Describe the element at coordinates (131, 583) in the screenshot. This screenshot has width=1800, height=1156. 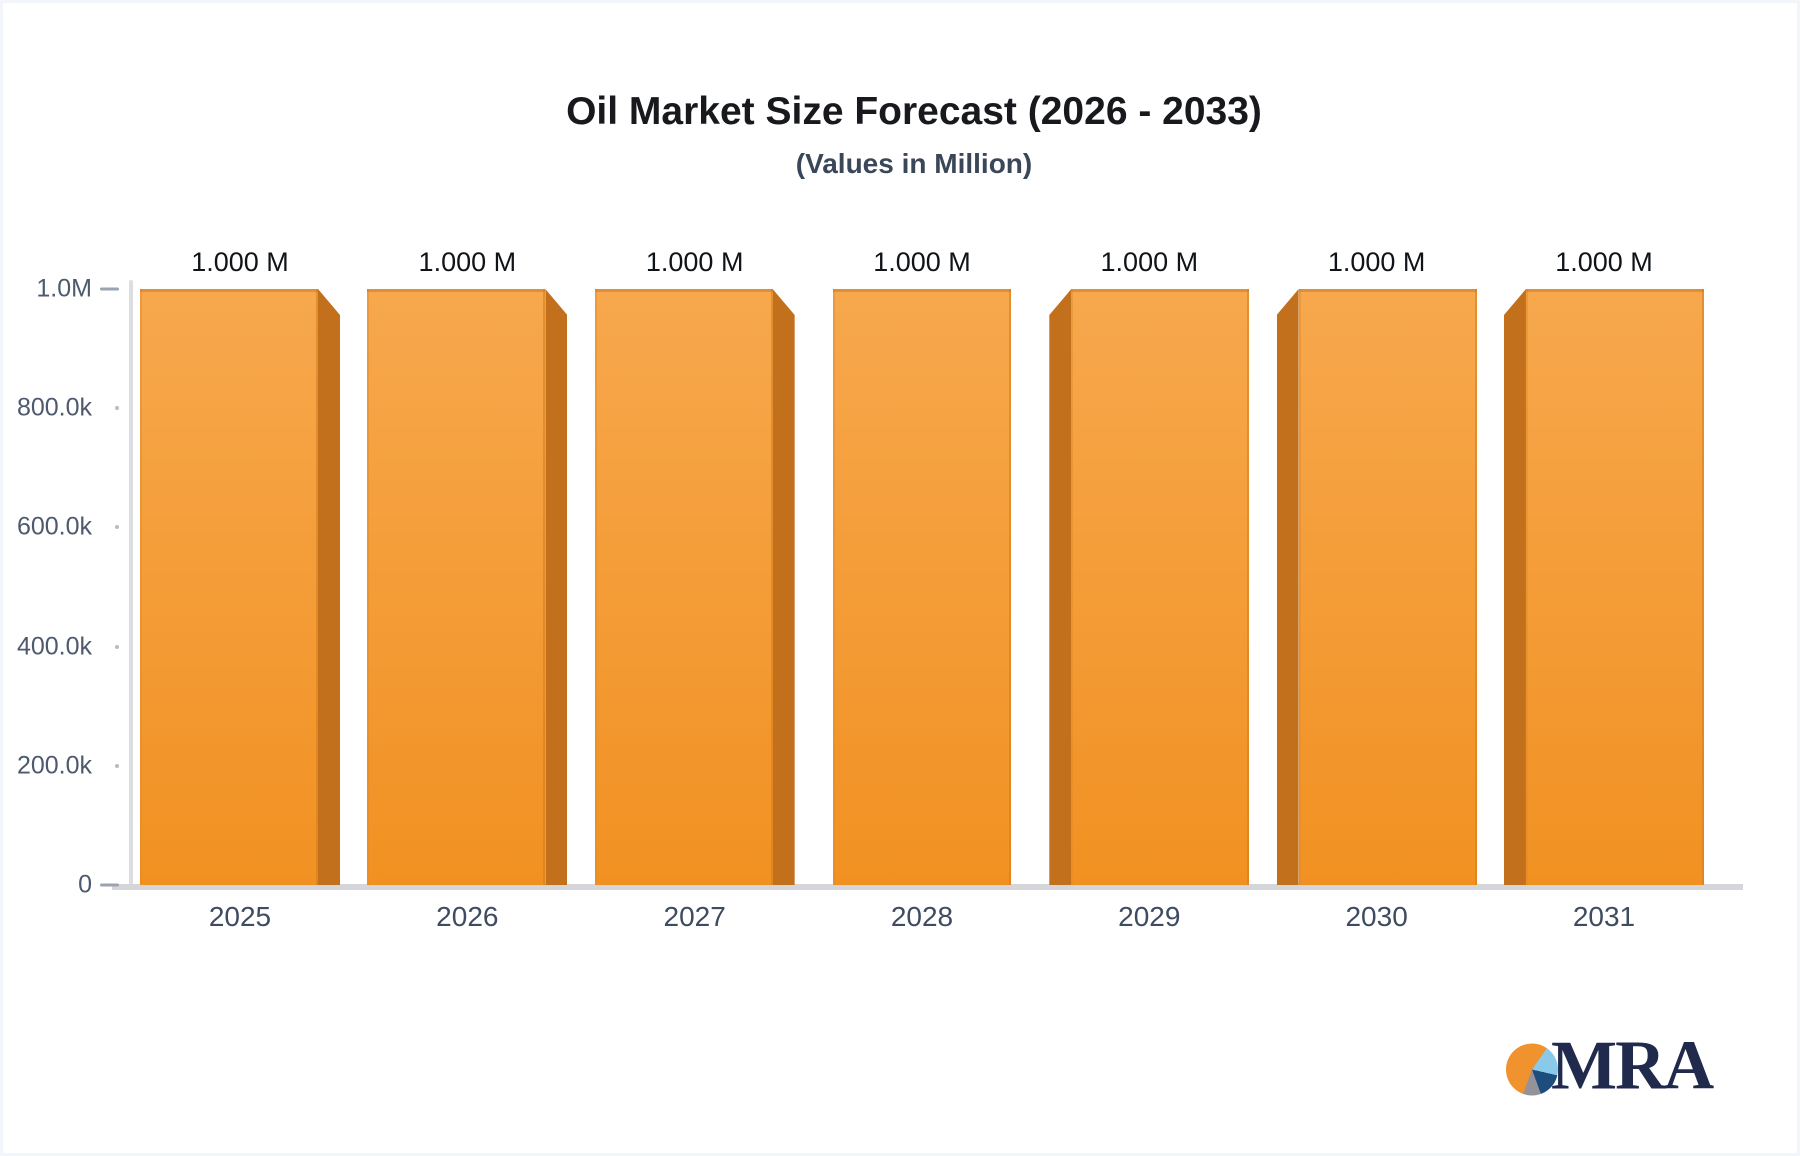
I see `y-axis-line` at that location.